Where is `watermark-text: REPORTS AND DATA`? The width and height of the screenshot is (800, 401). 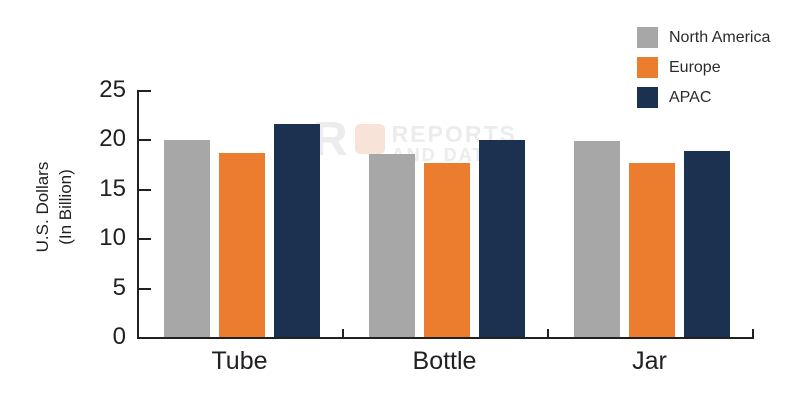 watermark-text: REPORTS AND DATA is located at coordinates (454, 144).